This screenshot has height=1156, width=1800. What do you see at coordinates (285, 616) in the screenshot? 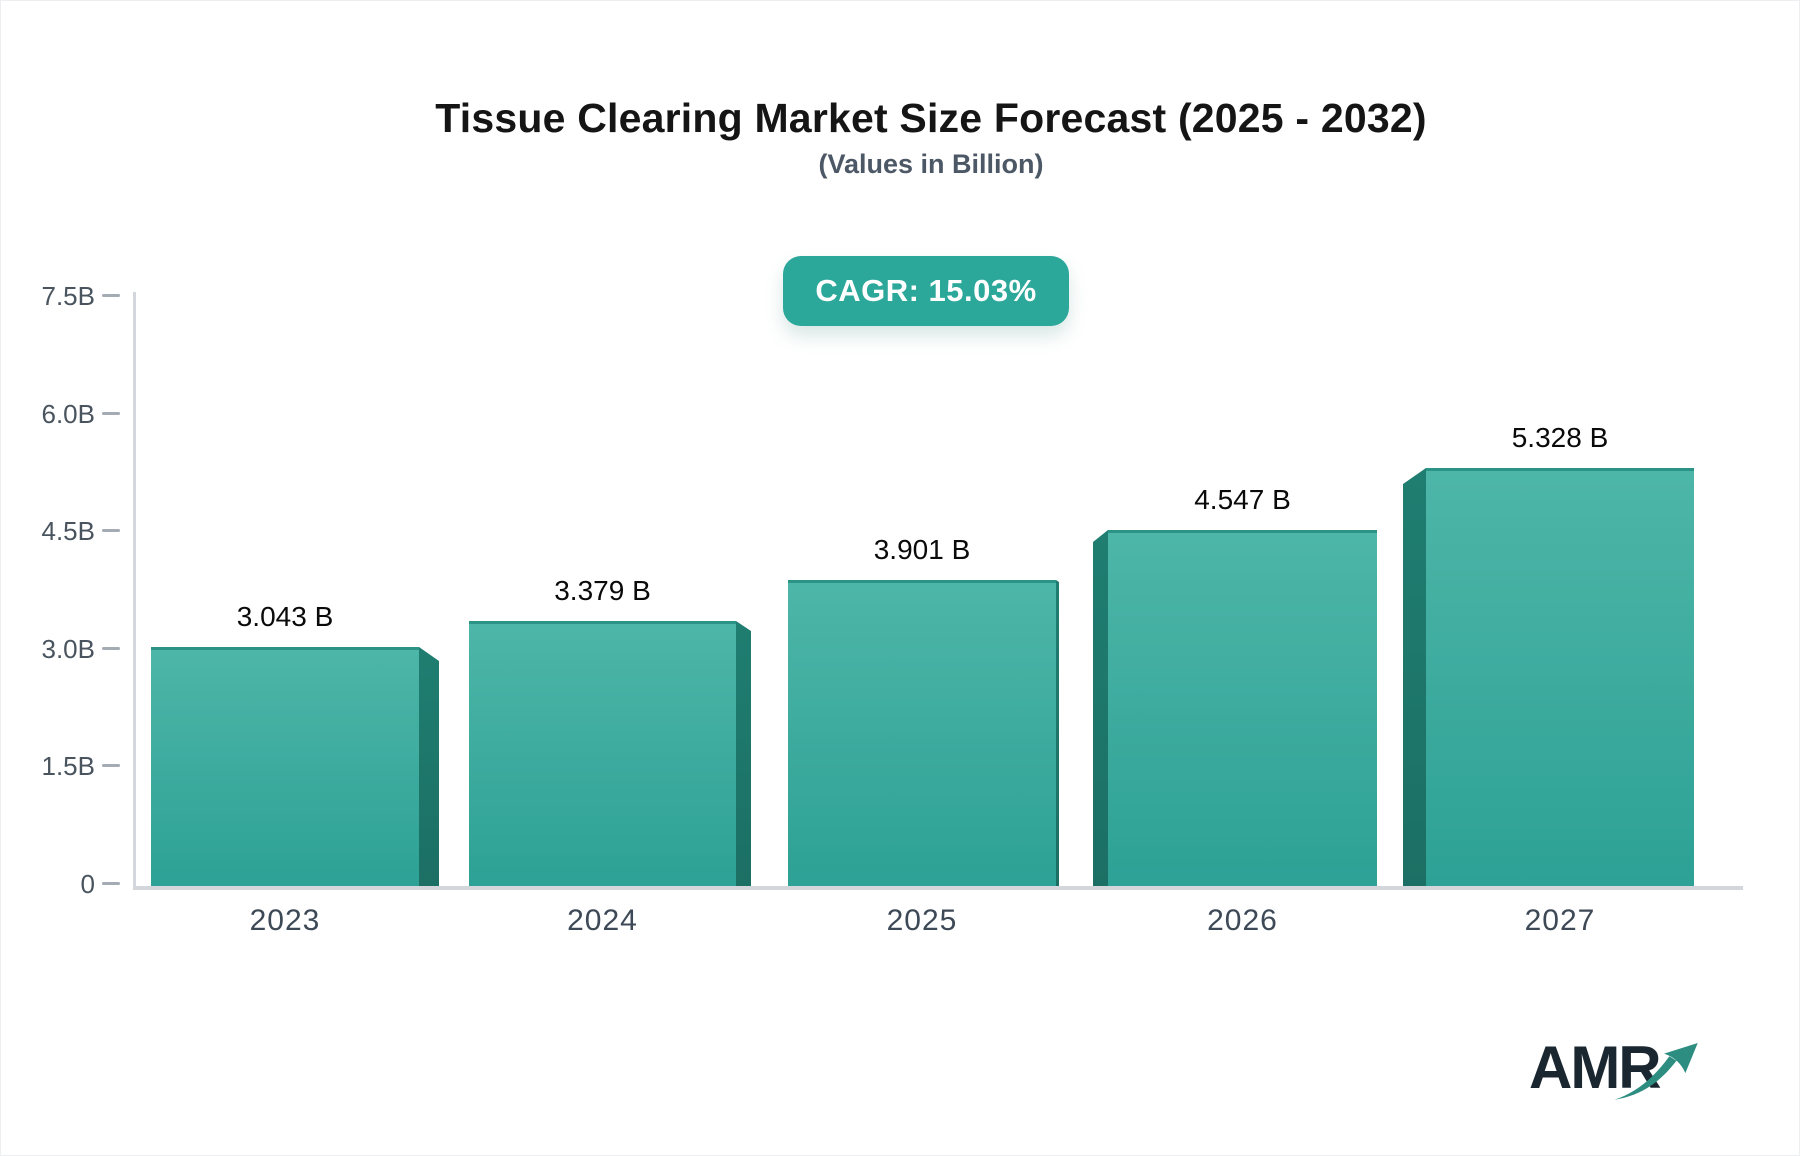
I see `bar-value-label-2023: 3.043 B` at bounding box center [285, 616].